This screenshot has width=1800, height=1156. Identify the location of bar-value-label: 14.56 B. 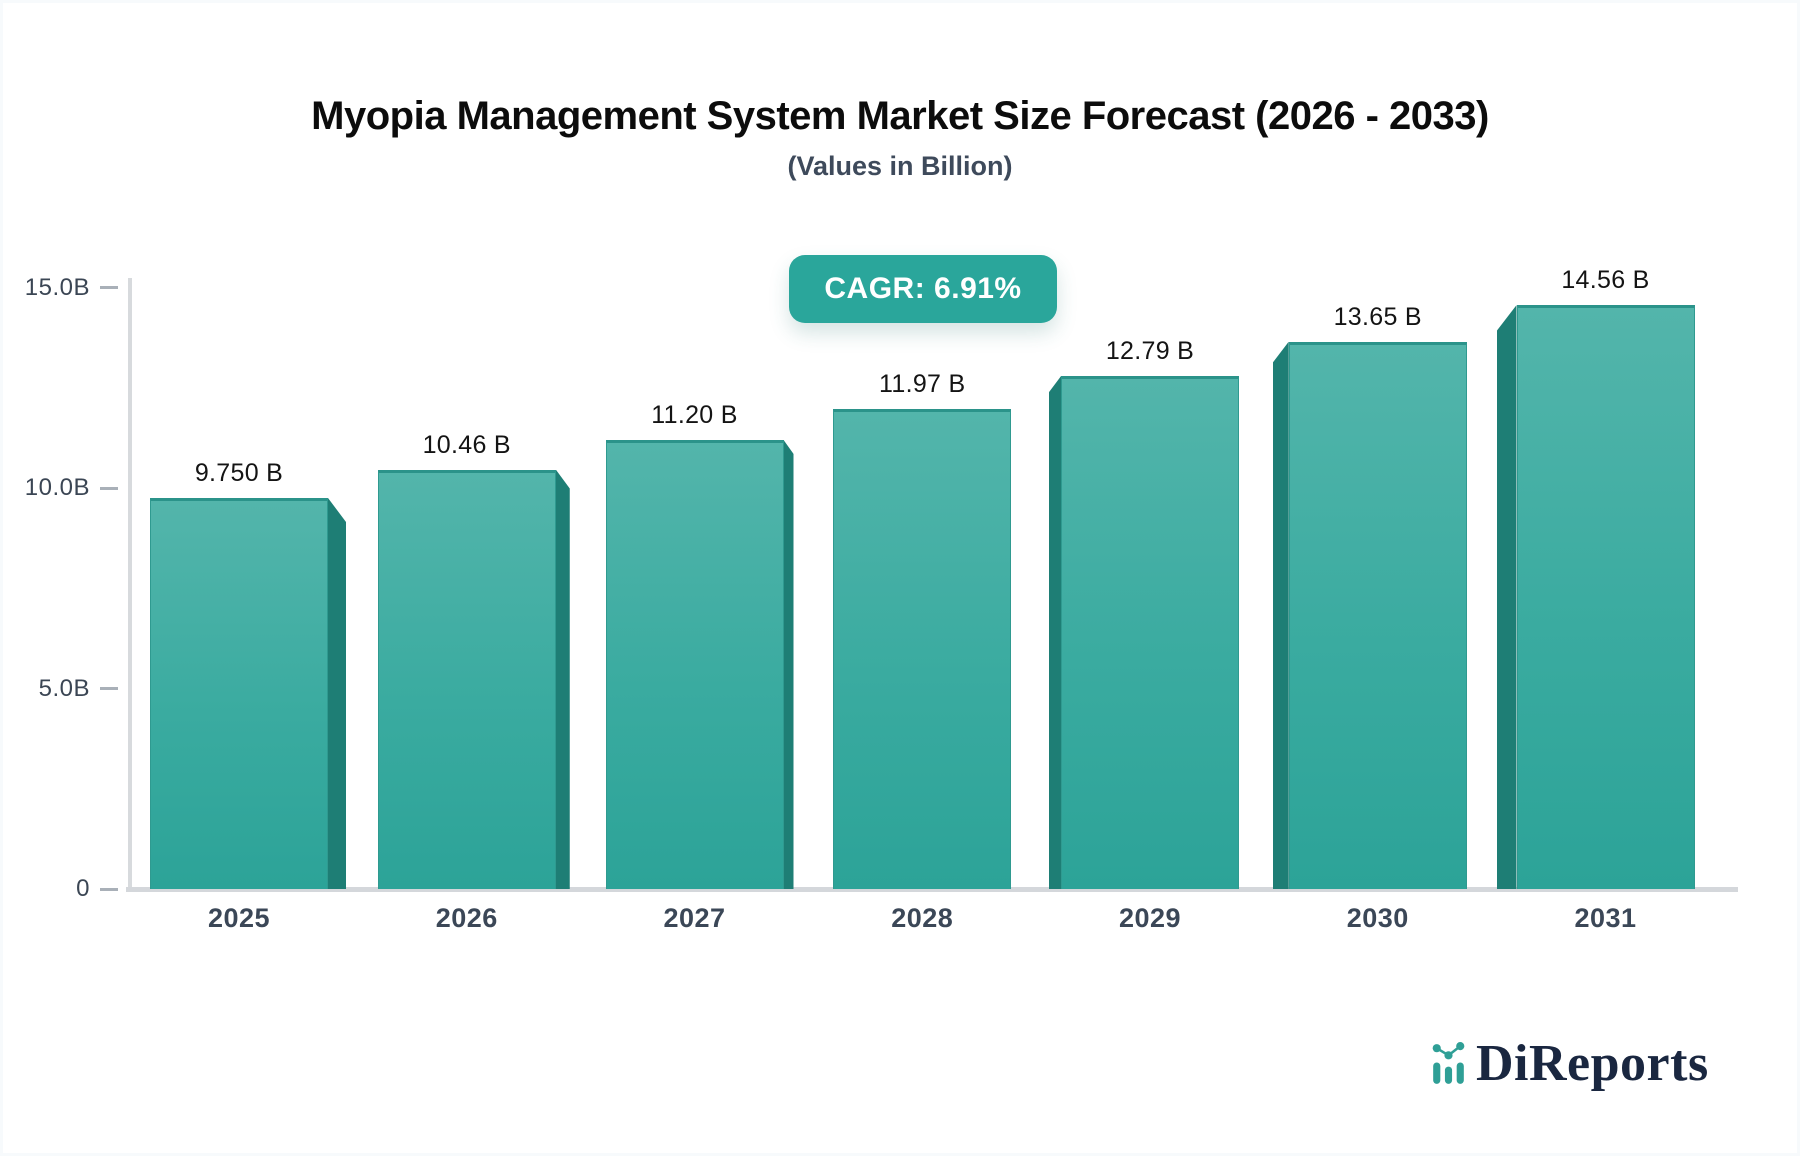
(1605, 280).